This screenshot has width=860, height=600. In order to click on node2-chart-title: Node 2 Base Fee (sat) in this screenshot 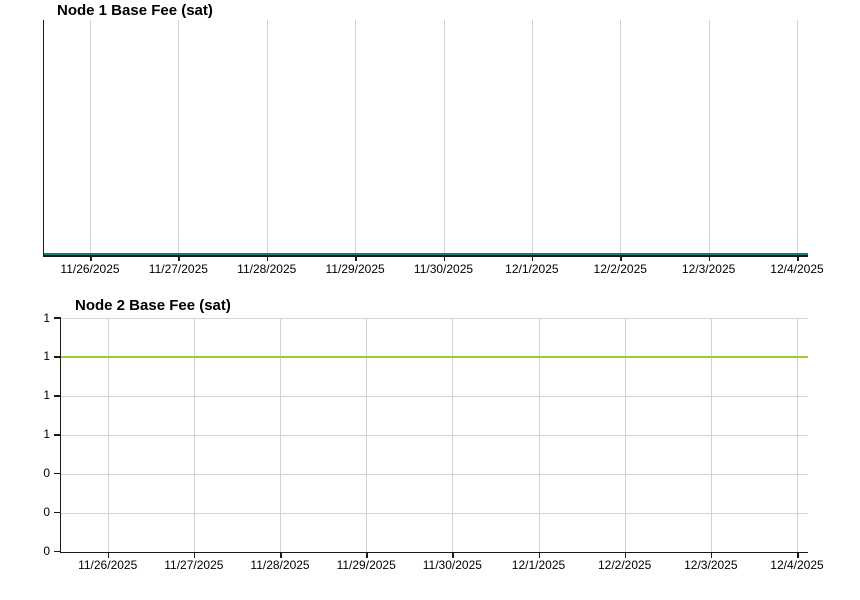, I will do `click(153, 305)`.